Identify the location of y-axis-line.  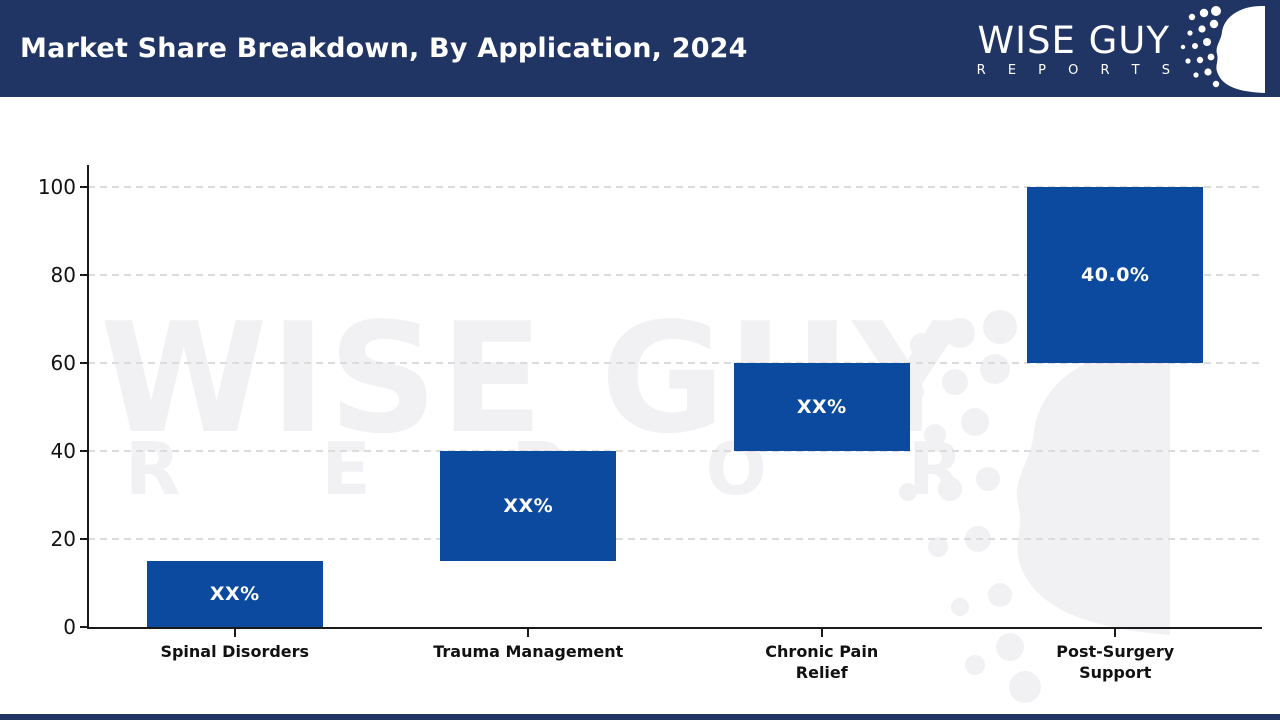
(88, 397).